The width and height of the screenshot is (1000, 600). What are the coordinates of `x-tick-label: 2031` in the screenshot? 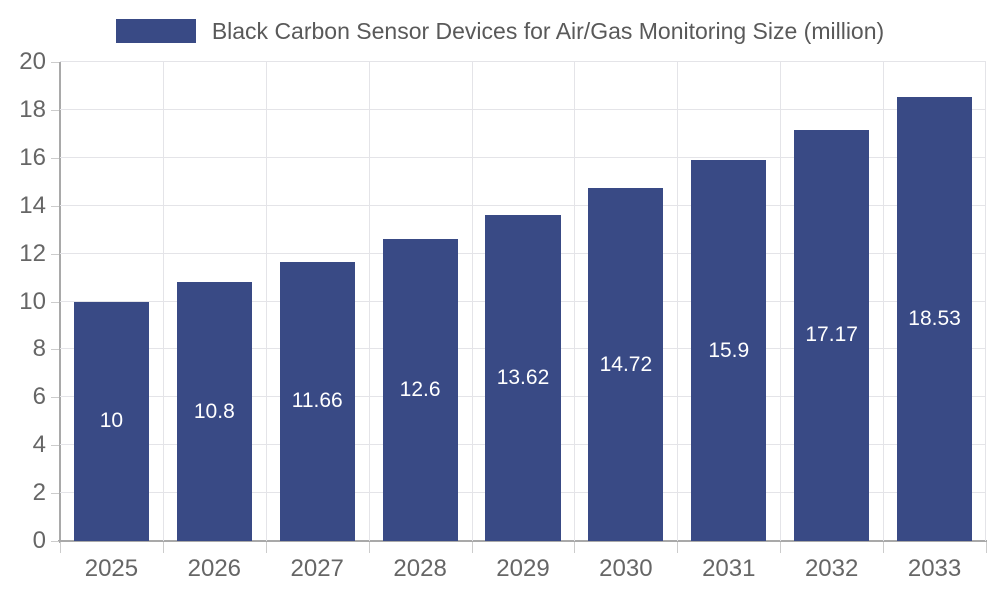 It's located at (729, 568).